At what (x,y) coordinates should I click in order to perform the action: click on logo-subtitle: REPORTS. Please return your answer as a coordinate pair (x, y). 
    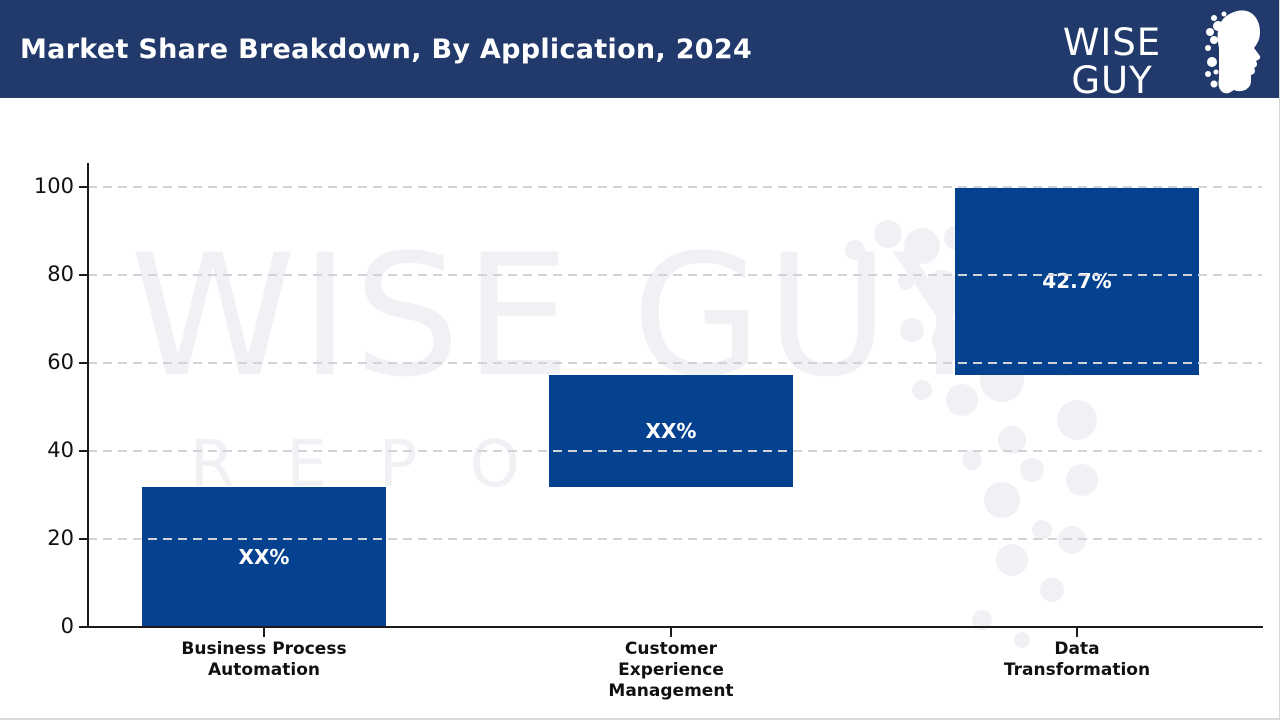
    Looking at the image, I should click on (1116, 110).